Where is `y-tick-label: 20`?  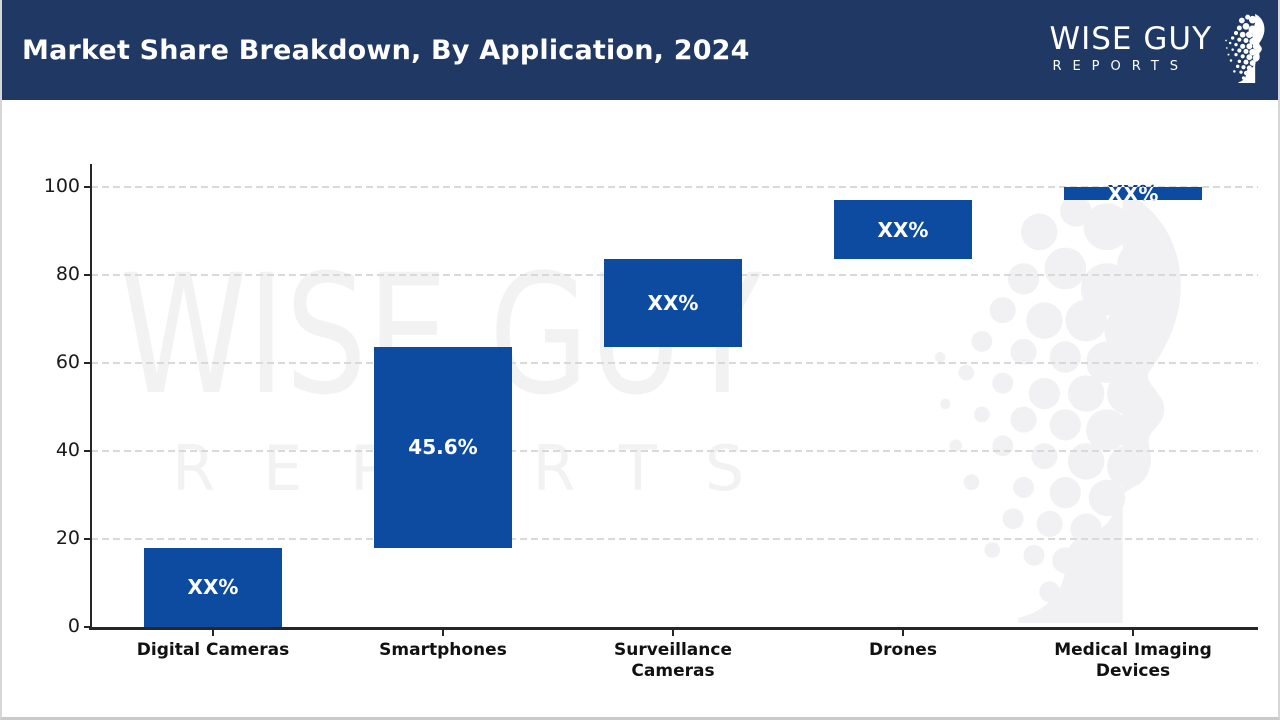
y-tick-label: 20 is located at coordinates (67, 538).